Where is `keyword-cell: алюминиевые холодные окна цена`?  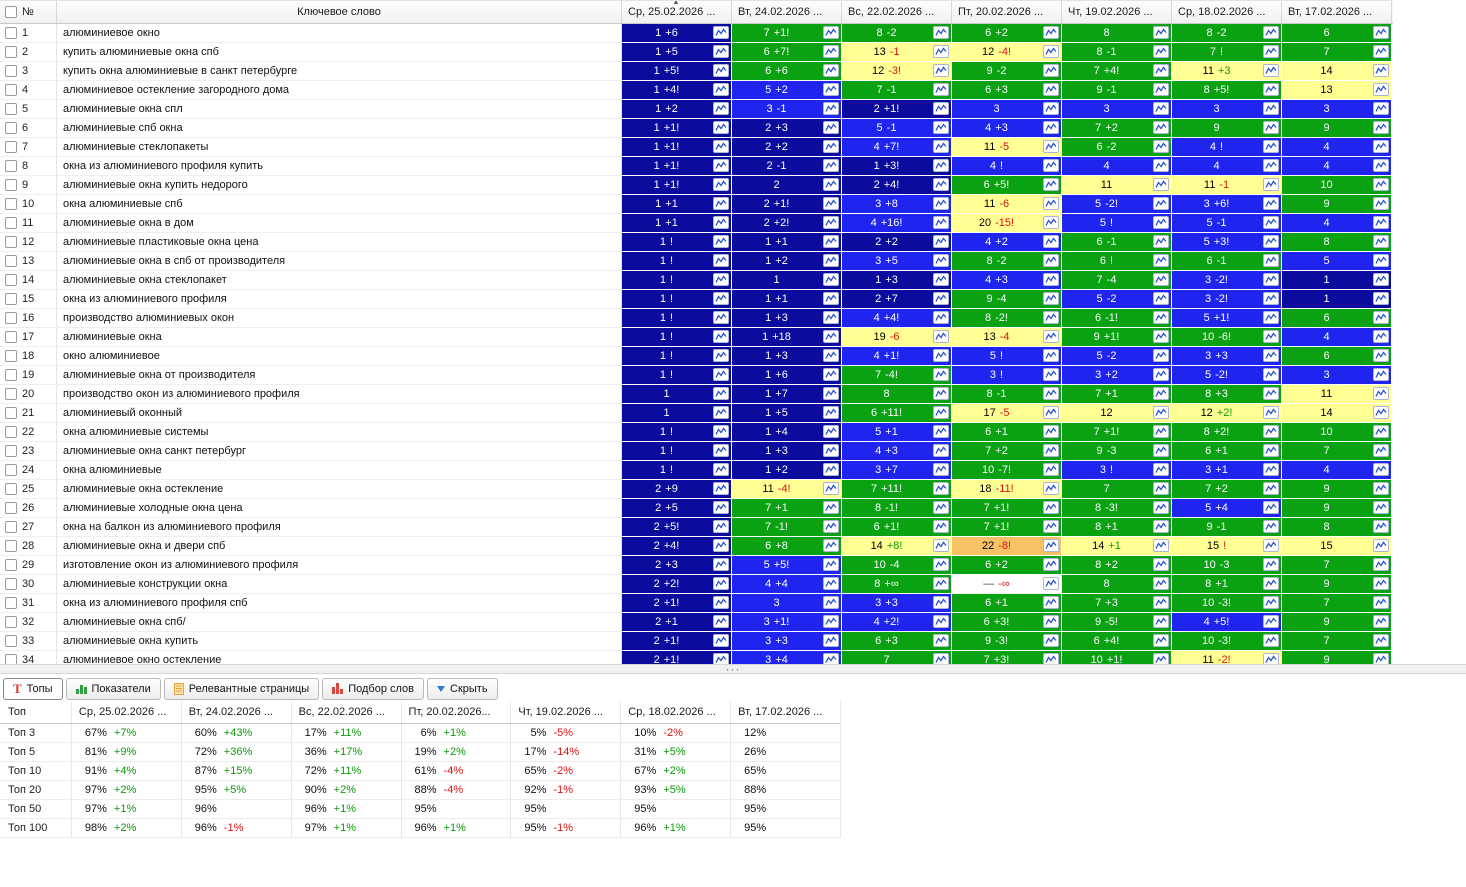 keyword-cell: алюминиевые холодные окна цена is located at coordinates (339, 508).